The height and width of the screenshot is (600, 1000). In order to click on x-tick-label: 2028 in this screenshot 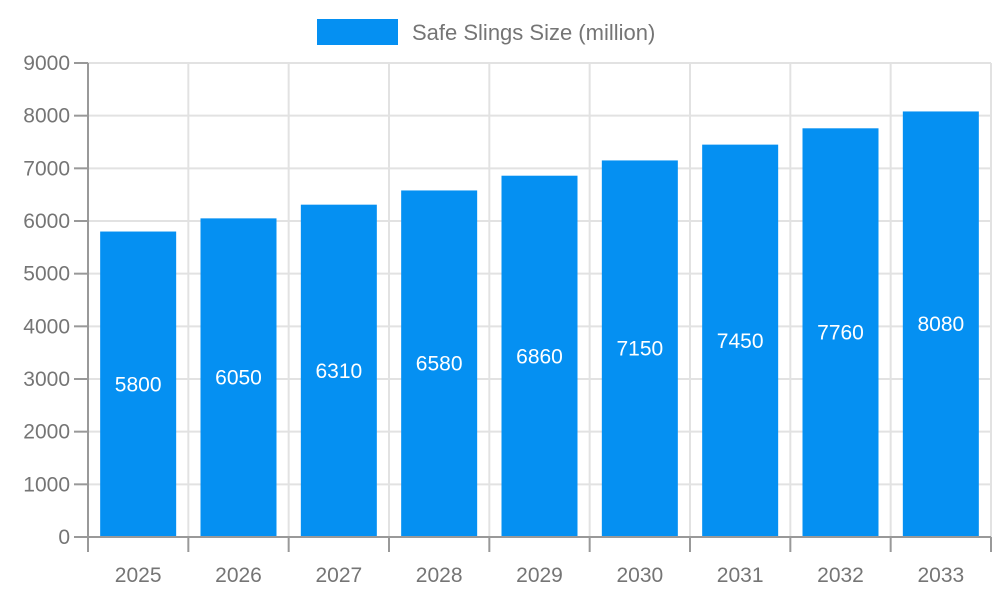, I will do `click(439, 575)`.